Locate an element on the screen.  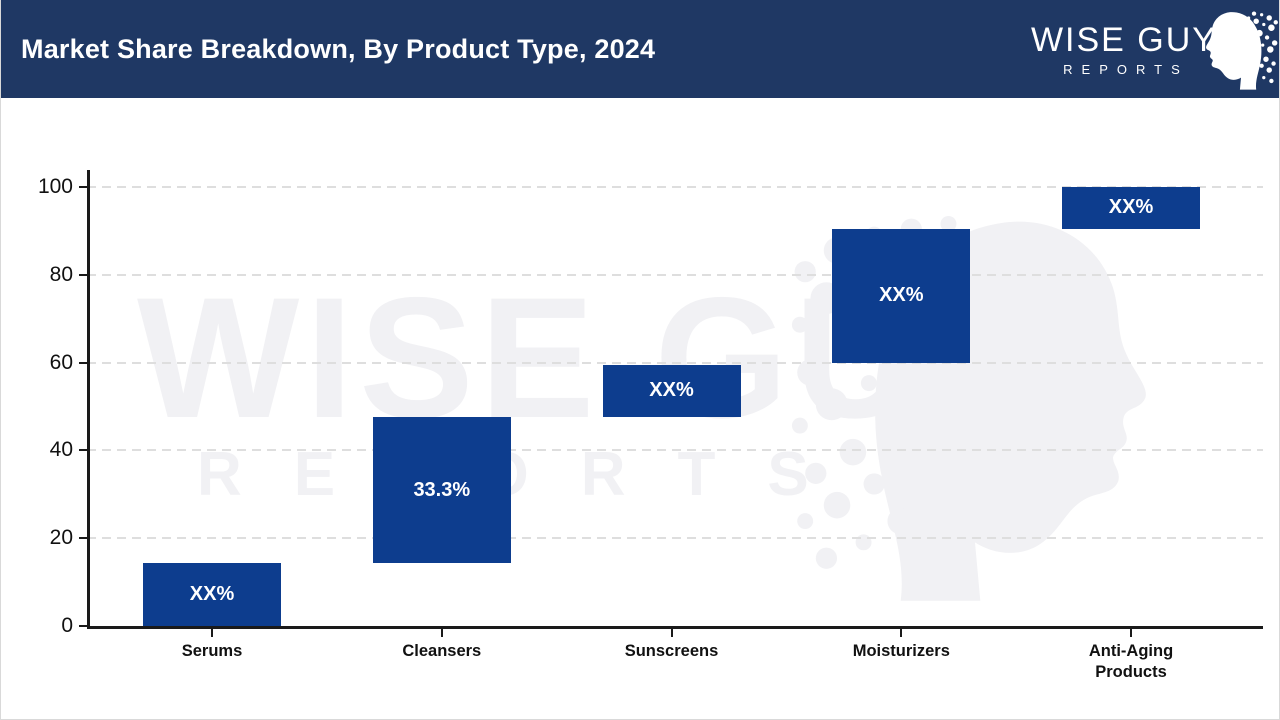
bar-sunscreens: XX% is located at coordinates (671, 391).